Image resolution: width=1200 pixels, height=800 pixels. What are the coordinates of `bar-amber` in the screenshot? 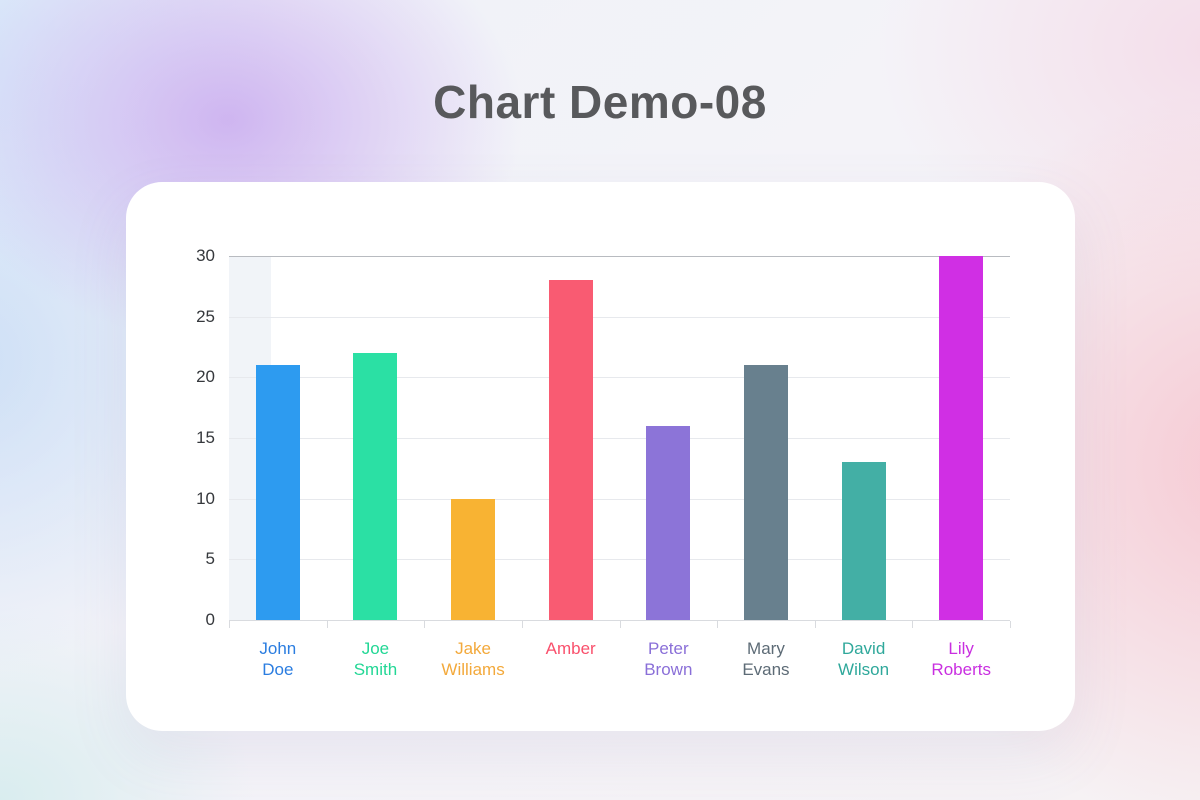 It's located at (570, 450).